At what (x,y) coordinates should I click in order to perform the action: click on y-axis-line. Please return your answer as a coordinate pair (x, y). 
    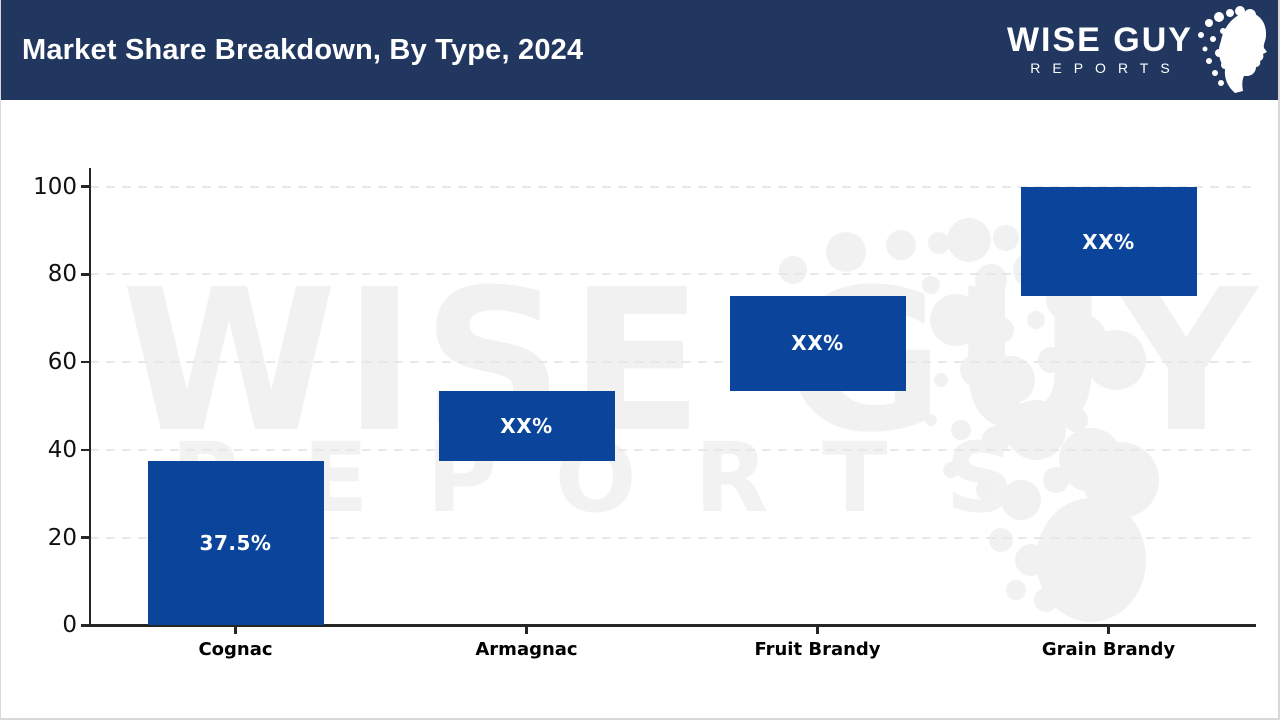
    Looking at the image, I should click on (89, 397).